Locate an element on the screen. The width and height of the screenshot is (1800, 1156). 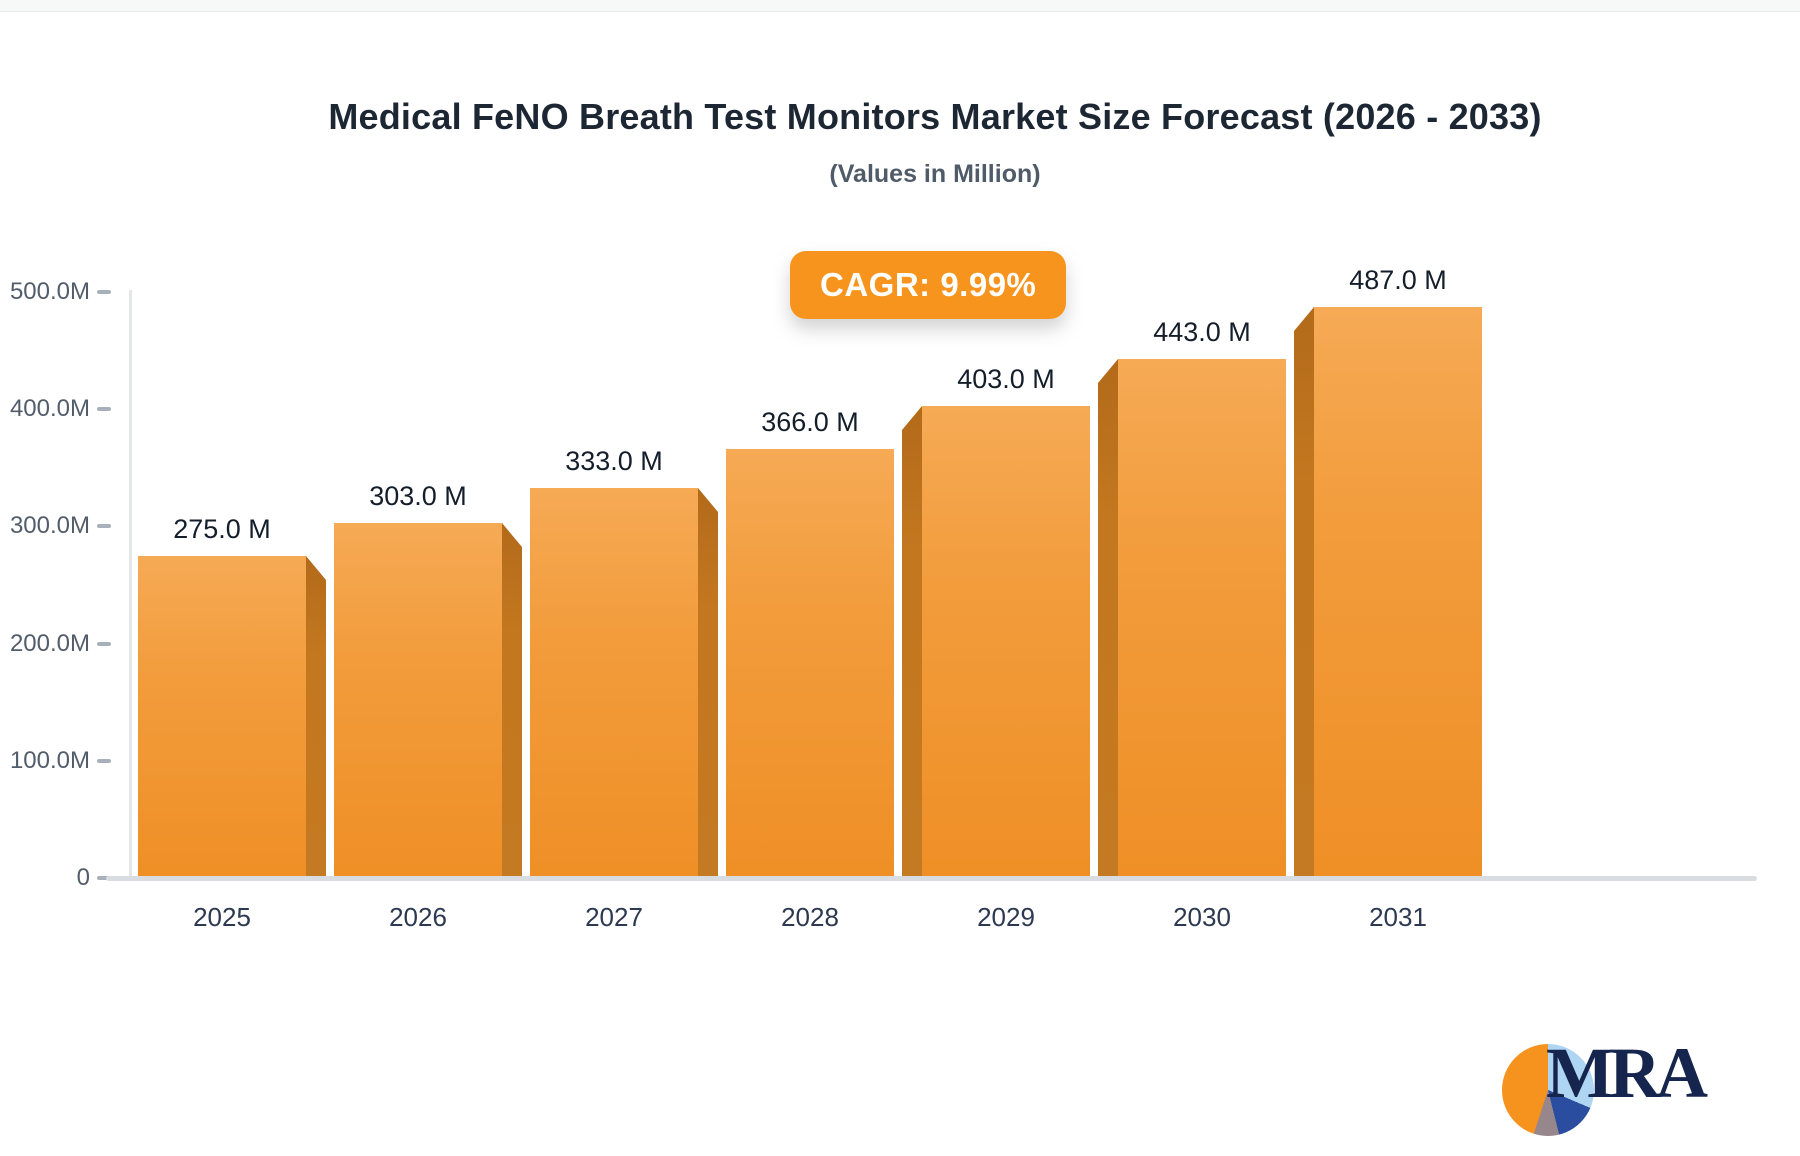
bar-2025 is located at coordinates (222, 717).